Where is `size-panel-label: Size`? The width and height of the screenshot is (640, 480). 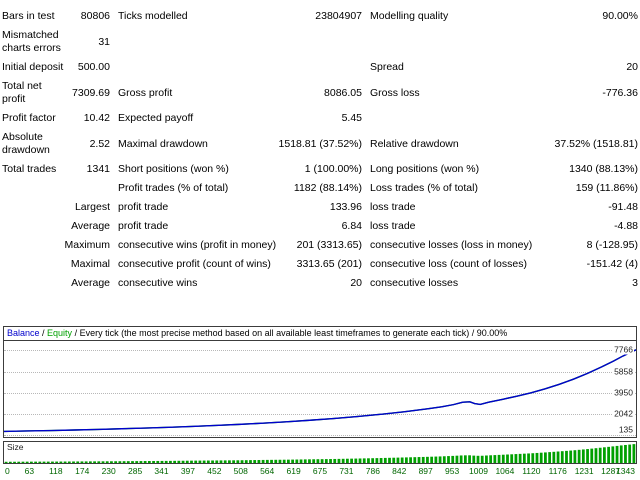 size-panel-label: Size is located at coordinates (15, 447).